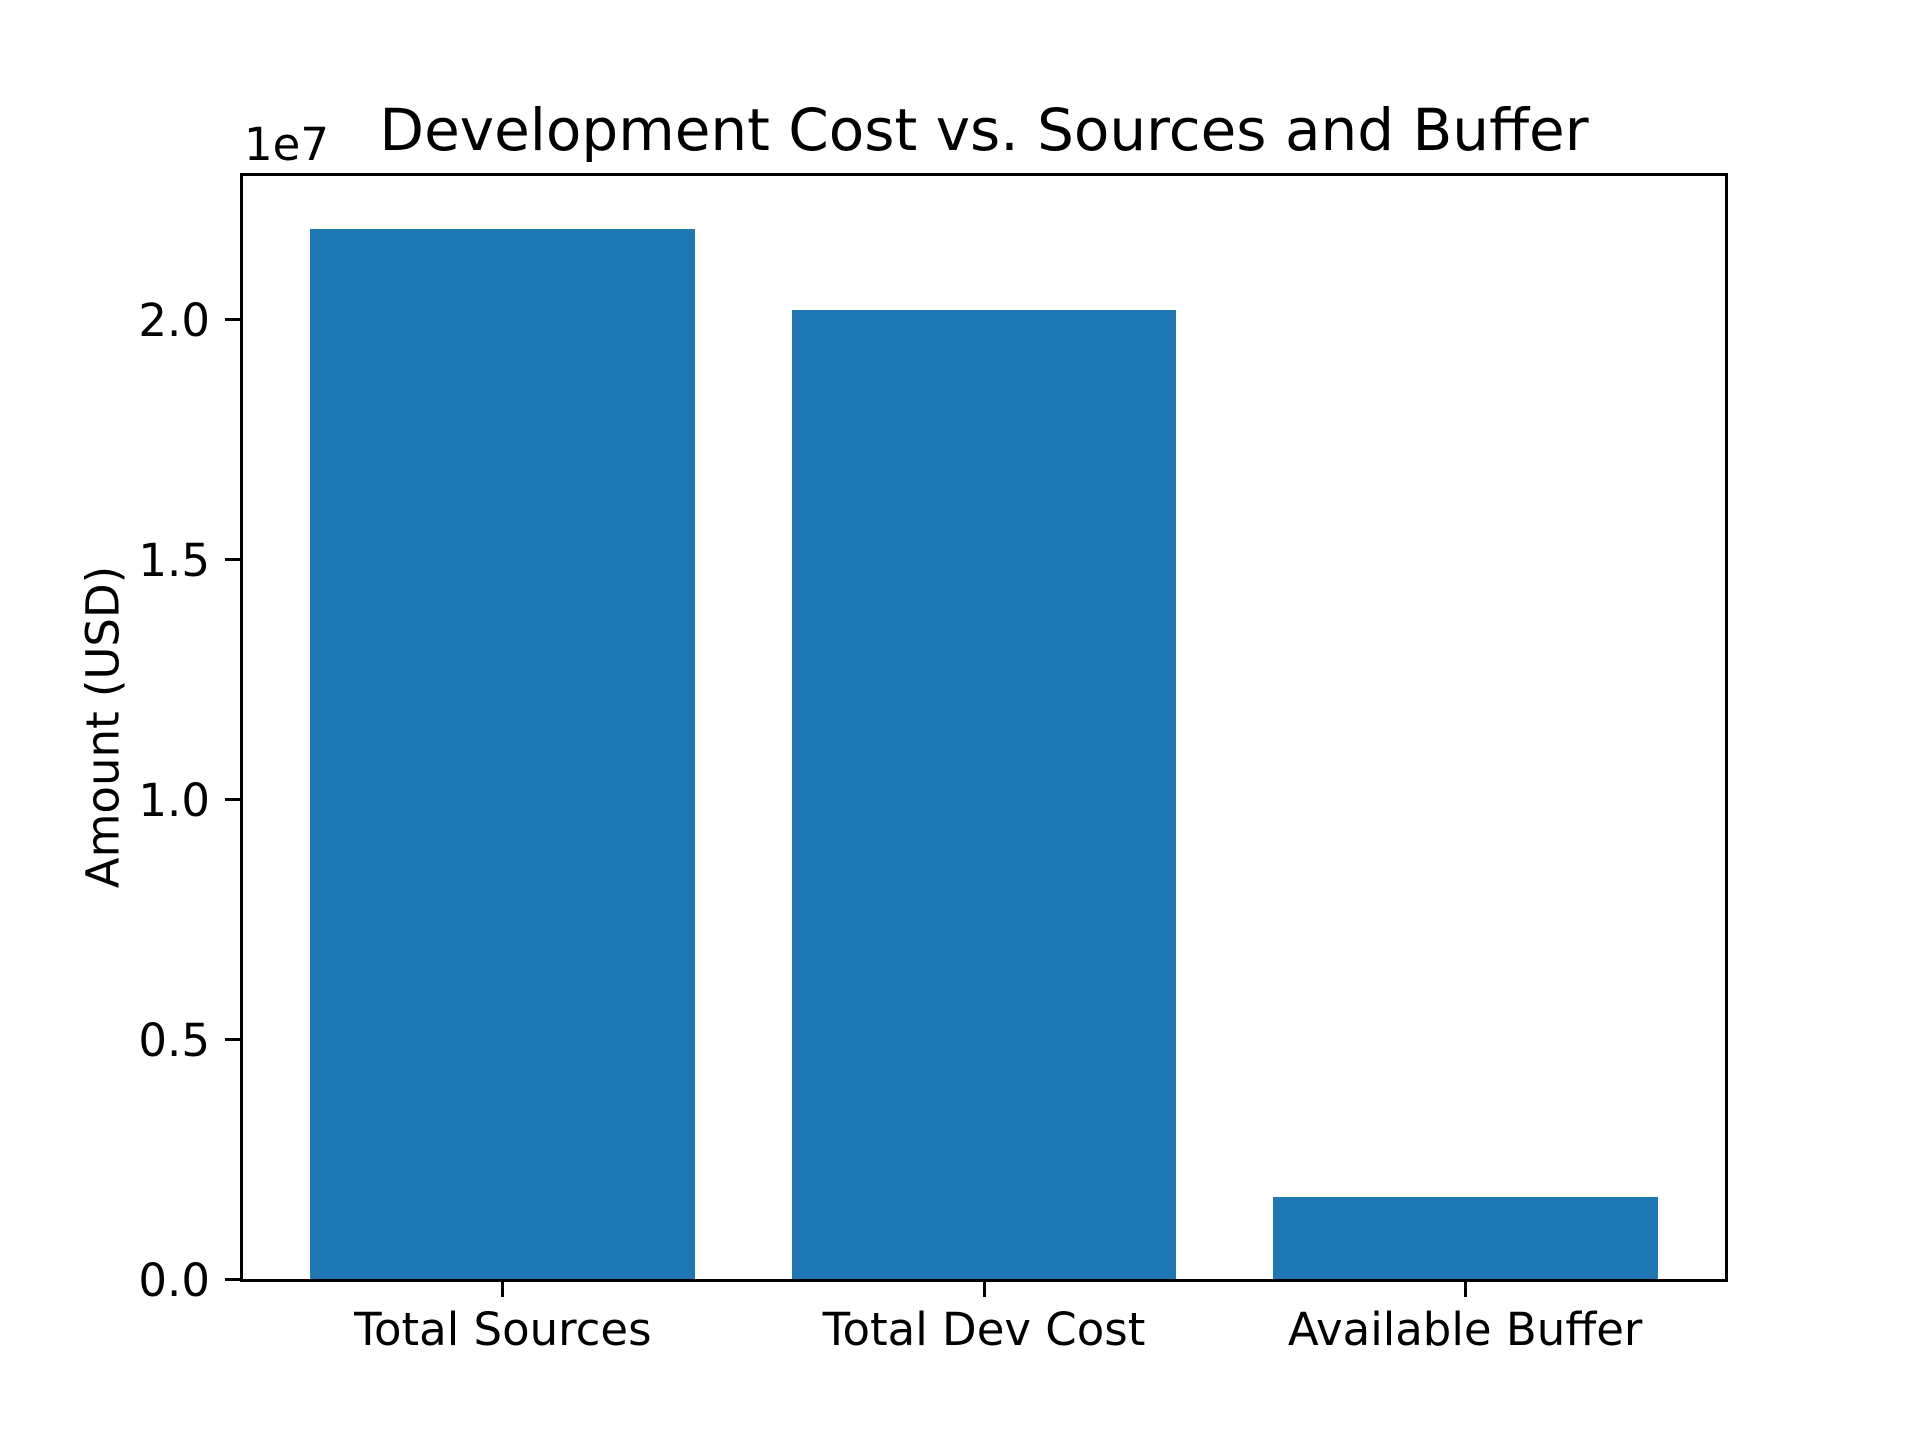 Image resolution: width=1920 pixels, height=1440 pixels. Describe the element at coordinates (174, 800) in the screenshot. I see `y-tick-label: 1.0` at that location.